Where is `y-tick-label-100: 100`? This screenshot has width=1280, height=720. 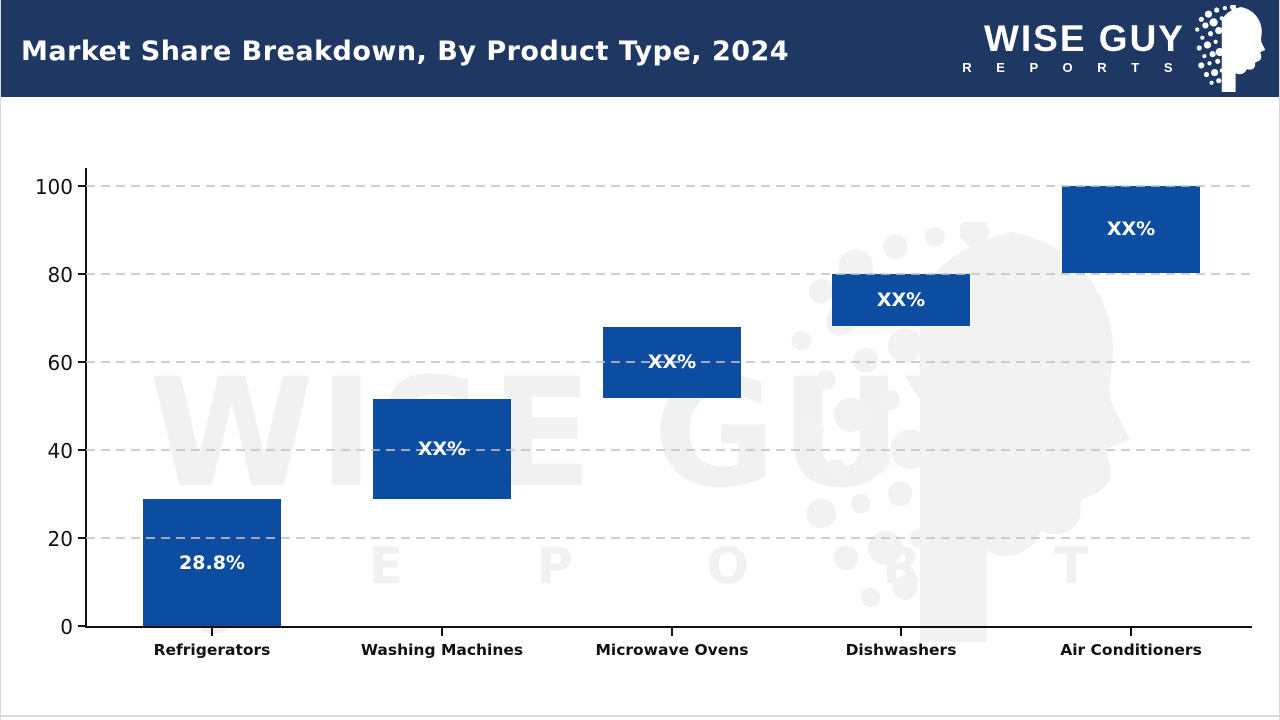 y-tick-label-100: 100 is located at coordinates (53, 187).